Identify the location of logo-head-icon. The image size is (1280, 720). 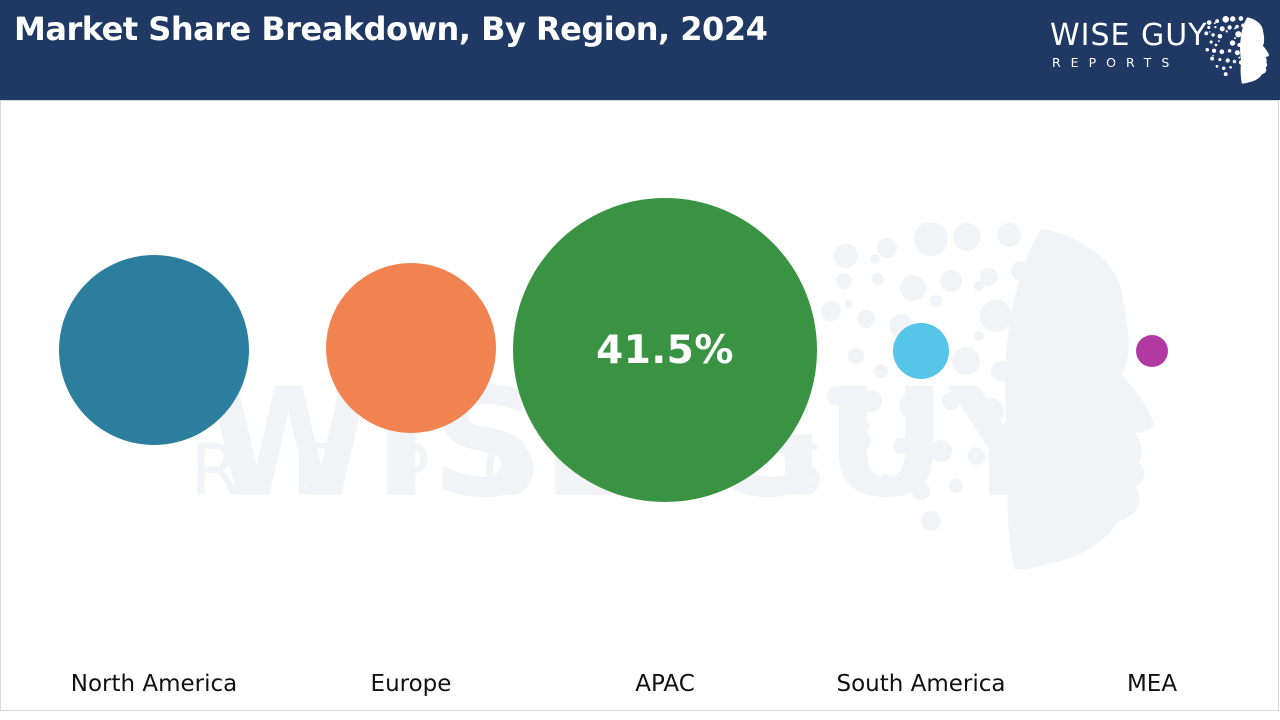
(1237, 49).